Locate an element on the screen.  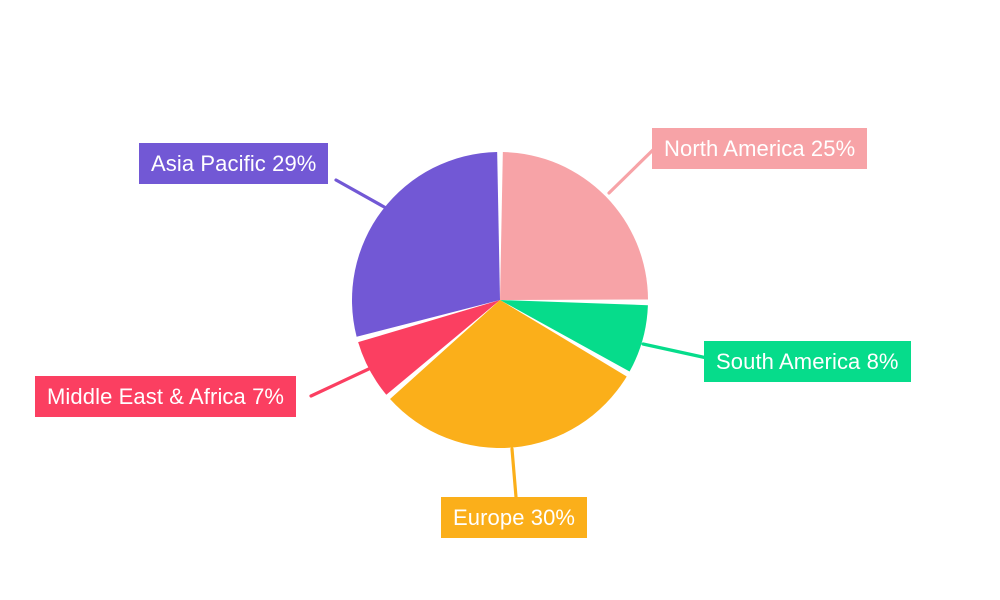
pie-slice-south-america is located at coordinates (574, 336).